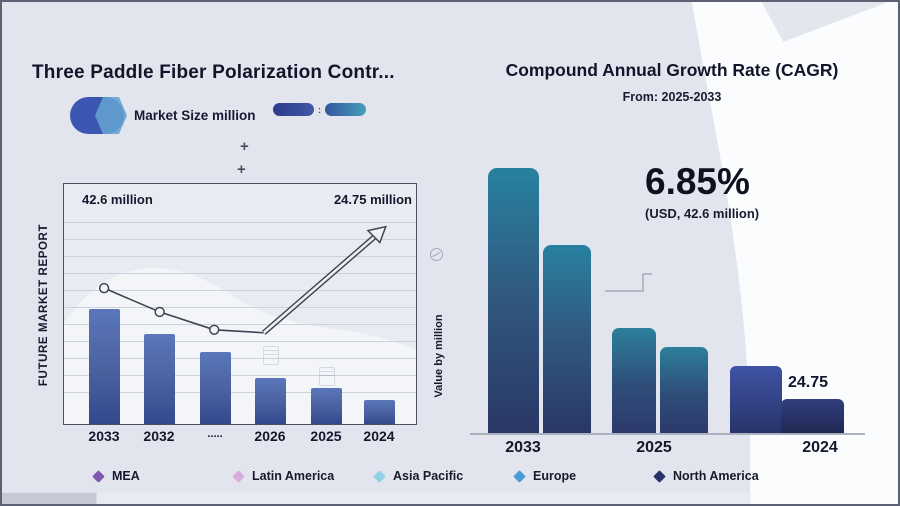 This screenshot has height=506, width=900. Describe the element at coordinates (117, 199) in the screenshot. I see `annotation-start-value: 42.6 million` at that location.